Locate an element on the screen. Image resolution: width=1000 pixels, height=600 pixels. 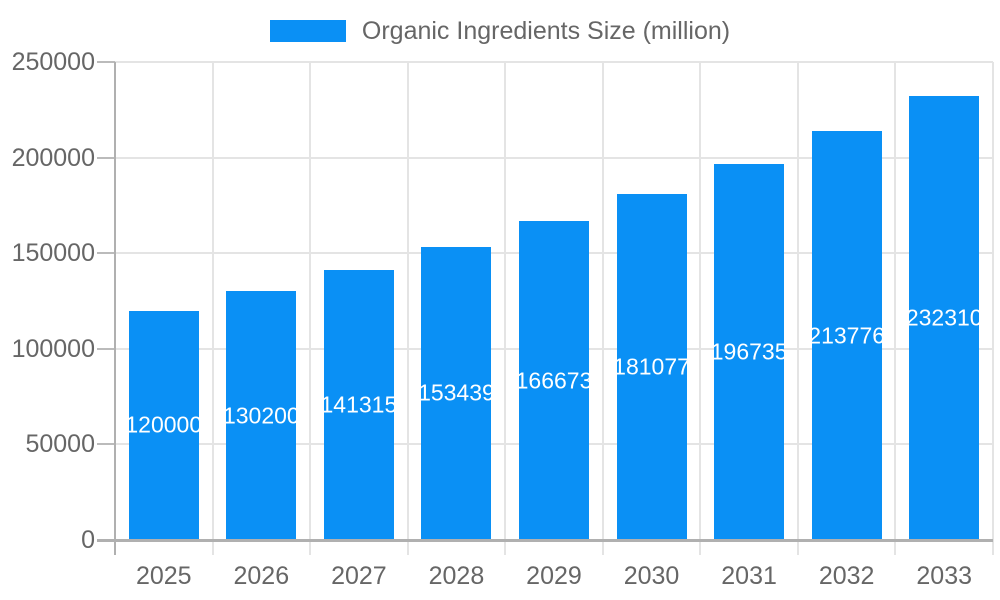
bar-value-label: 130200 is located at coordinates (261, 415).